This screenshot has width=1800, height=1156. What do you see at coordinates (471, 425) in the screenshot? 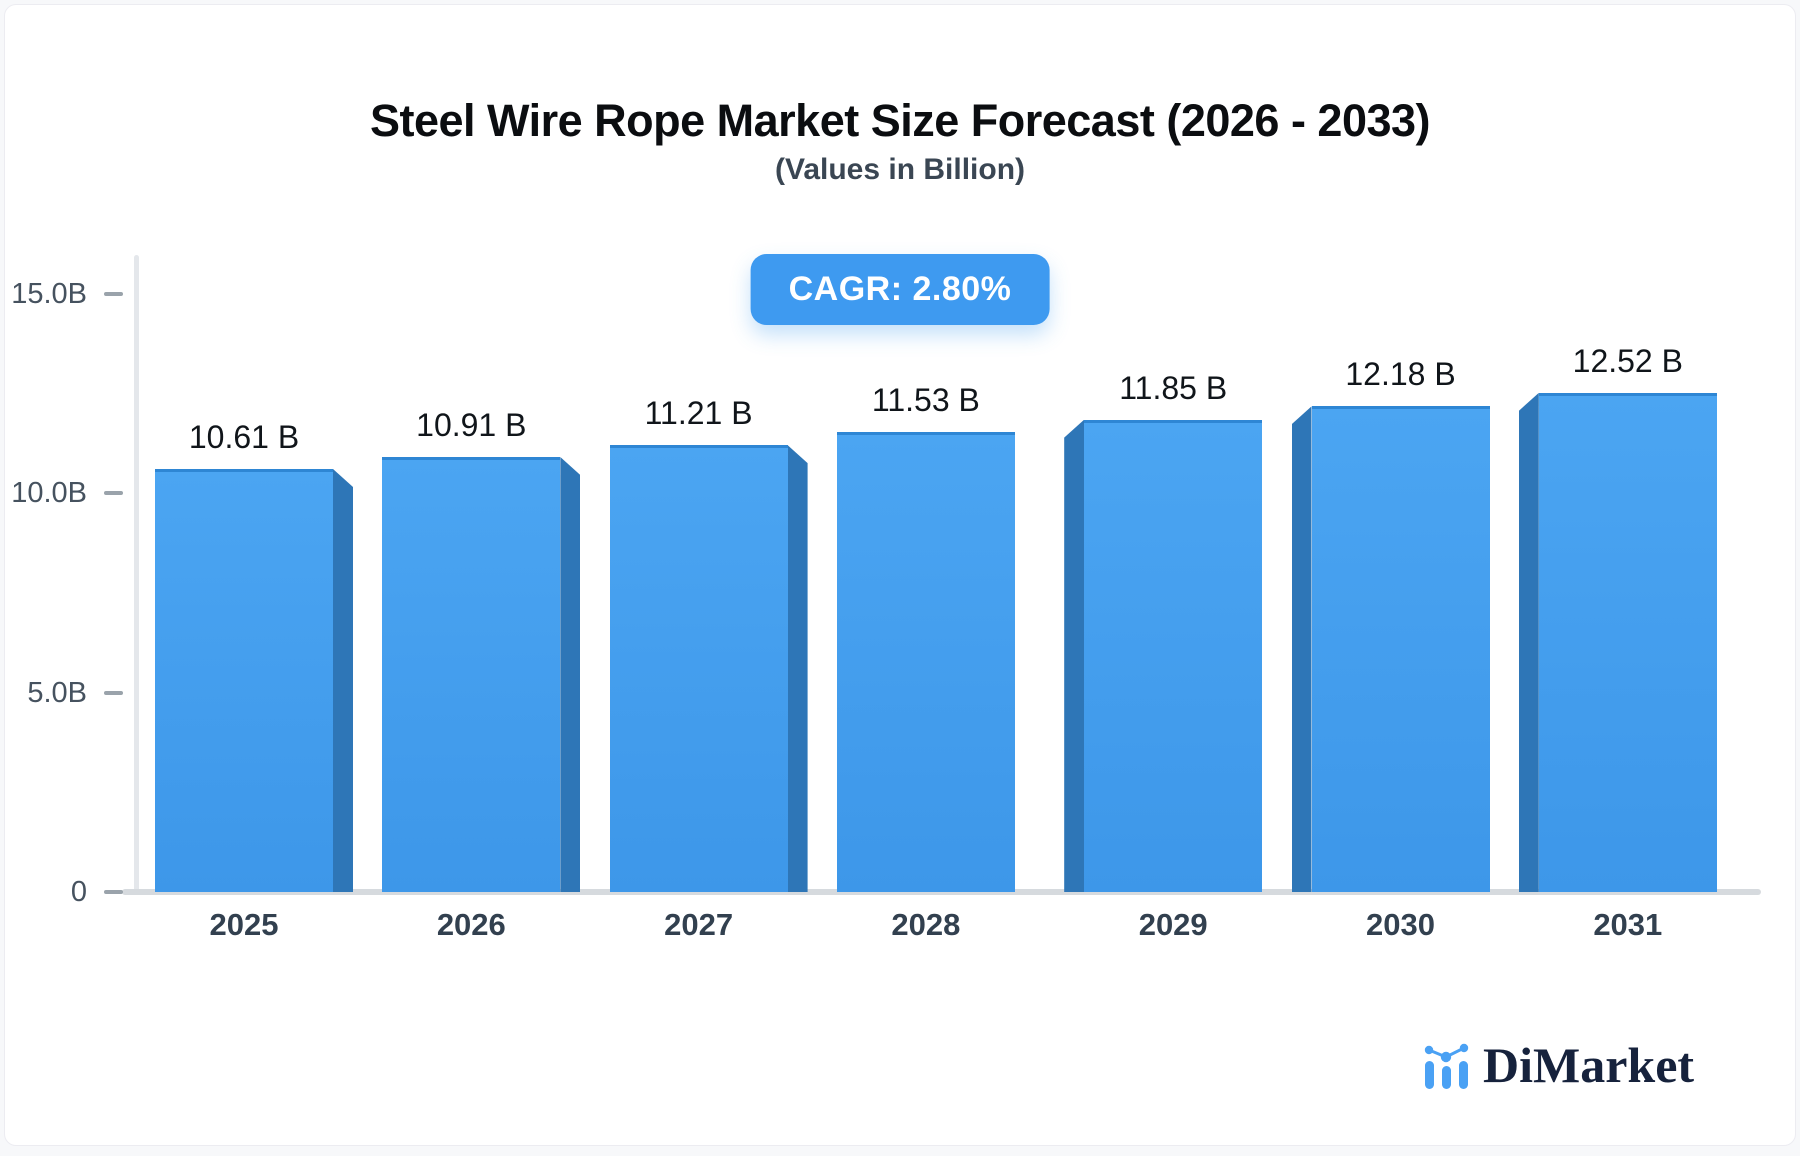
I see `bar-value-label: 10.91 B` at bounding box center [471, 425].